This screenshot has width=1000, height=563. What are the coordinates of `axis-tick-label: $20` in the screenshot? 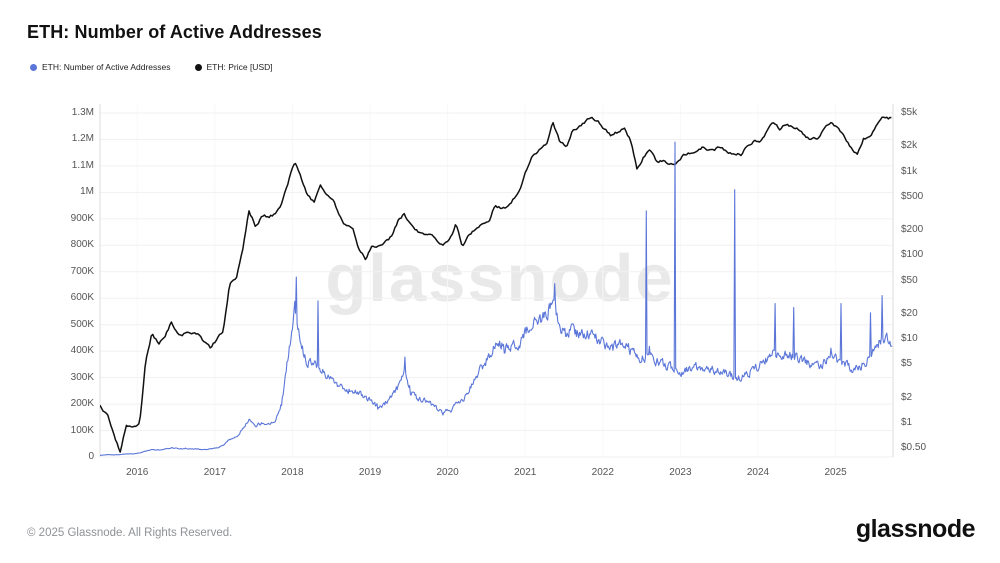 It's located at (909, 313).